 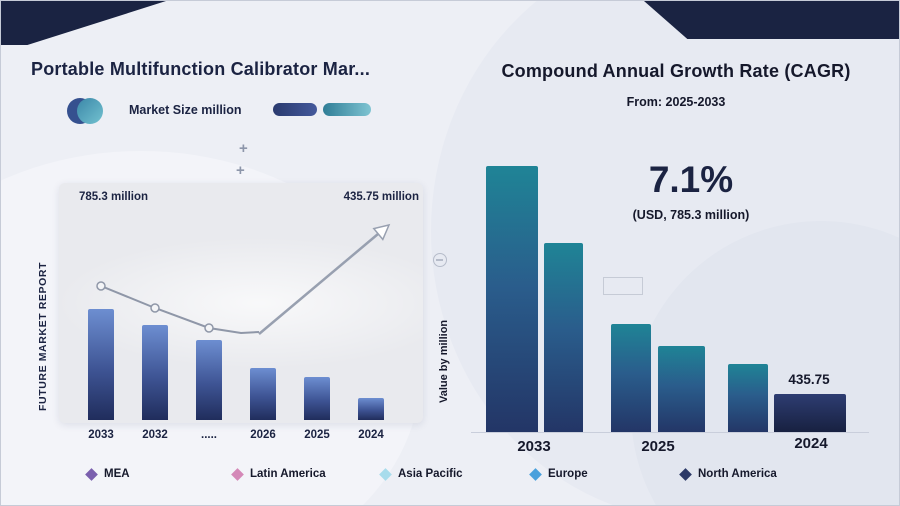 I want to click on data-label-2024: 435.75, so click(x=809, y=379).